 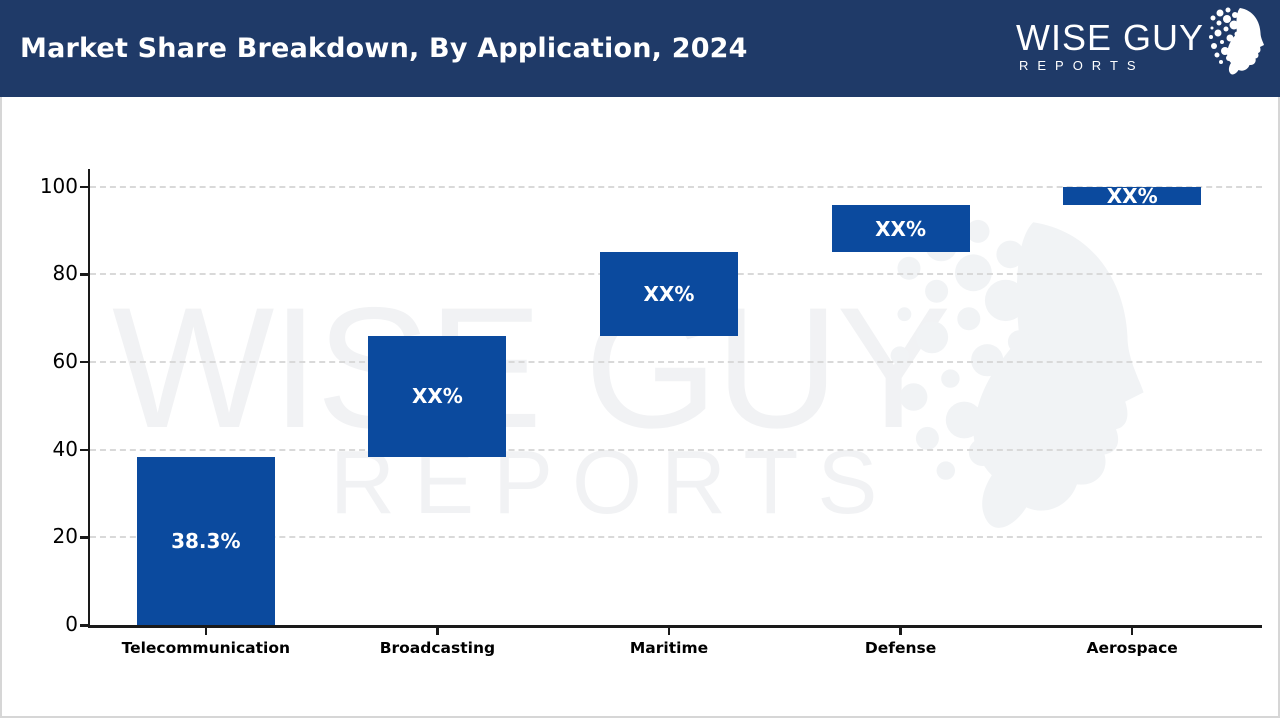 I want to click on bar-broadcasting, so click(x=437, y=396).